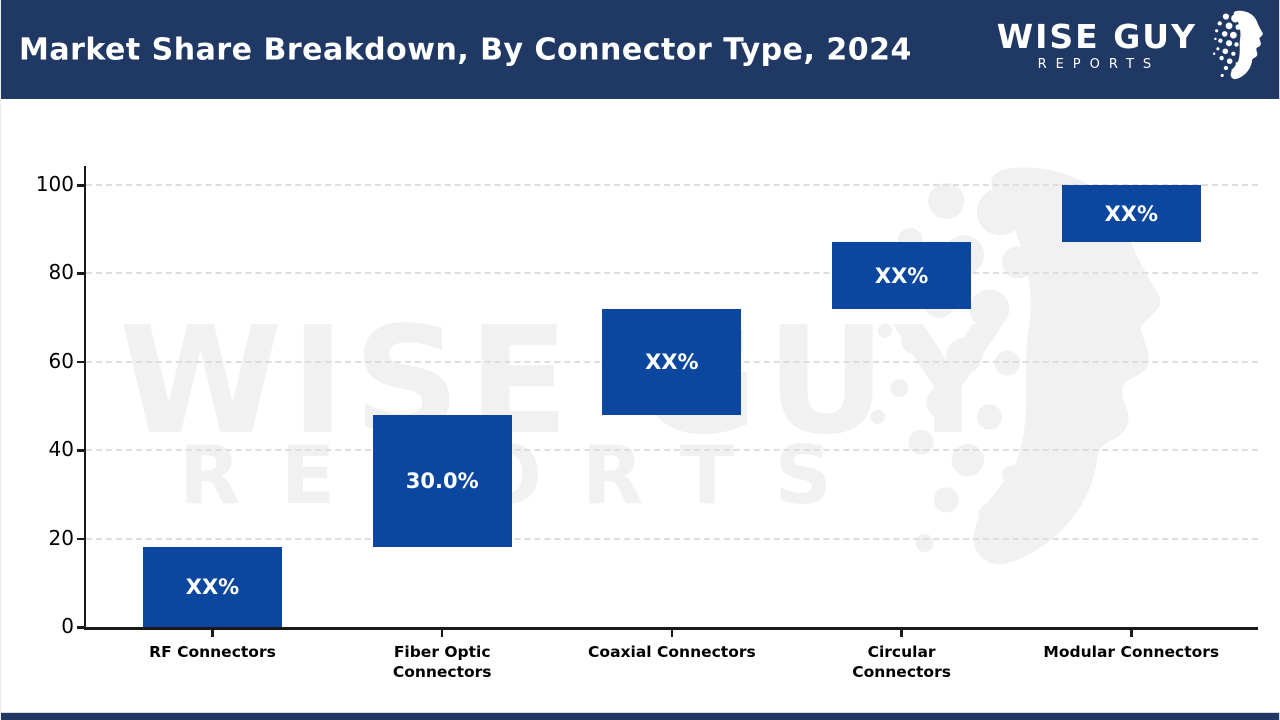 This screenshot has width=1280, height=720. I want to click on x-axis-label-3: Circular Connectors, so click(901, 662).